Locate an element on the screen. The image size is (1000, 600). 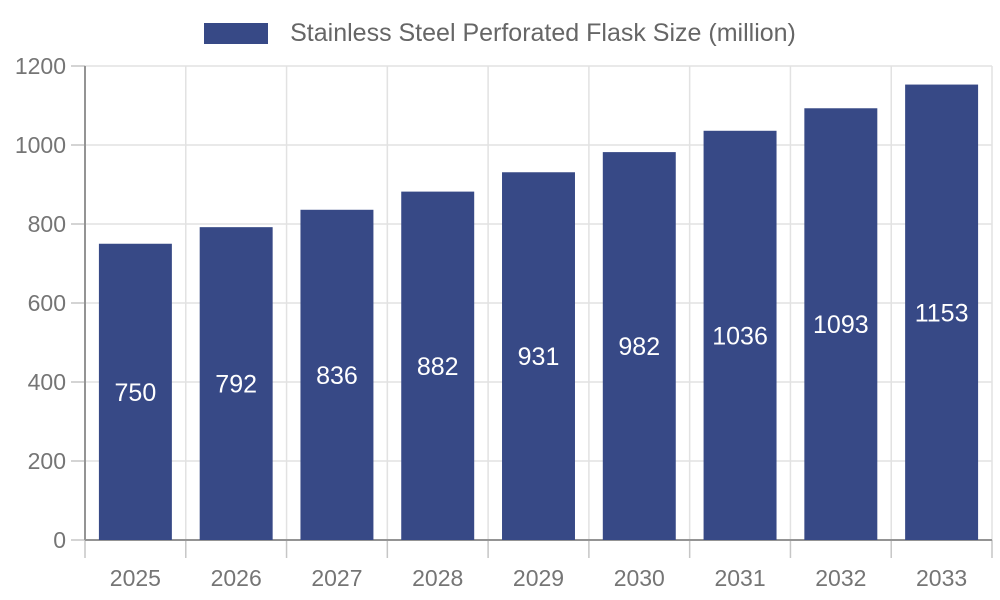
bar-value-label: 931 is located at coordinates (539, 357).